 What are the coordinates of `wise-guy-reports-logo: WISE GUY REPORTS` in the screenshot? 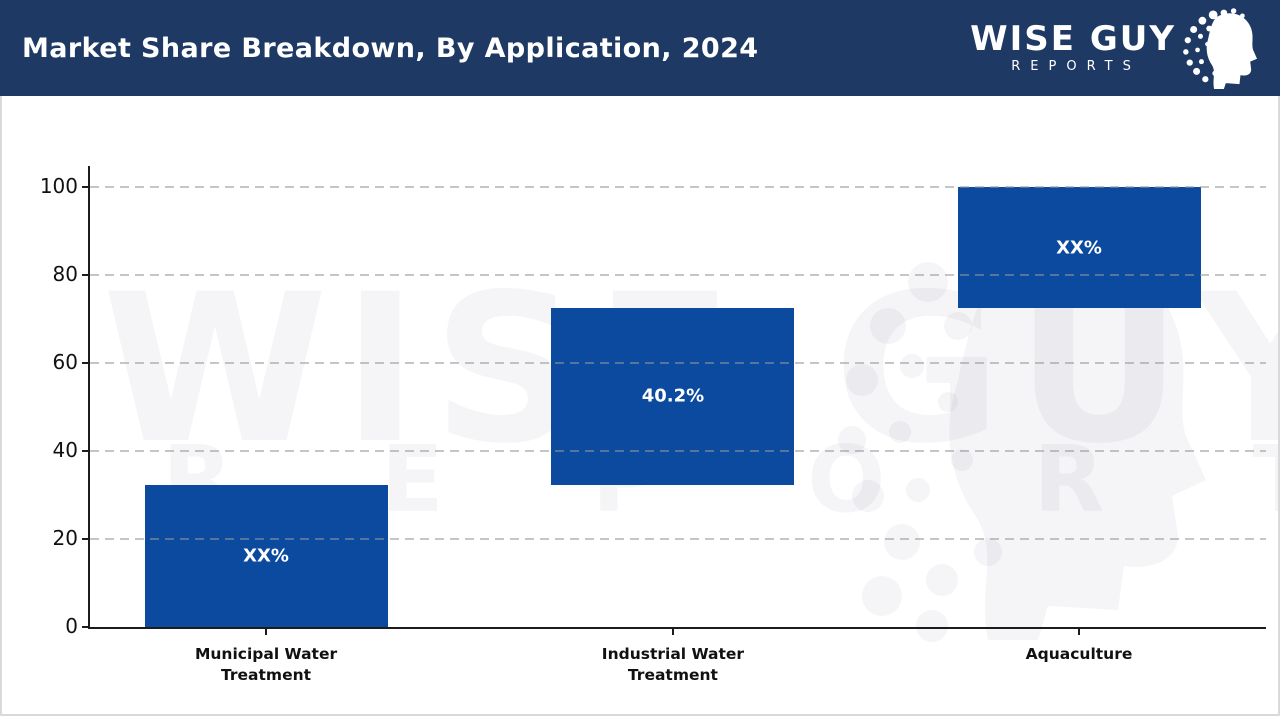 It's located at (1114, 48).